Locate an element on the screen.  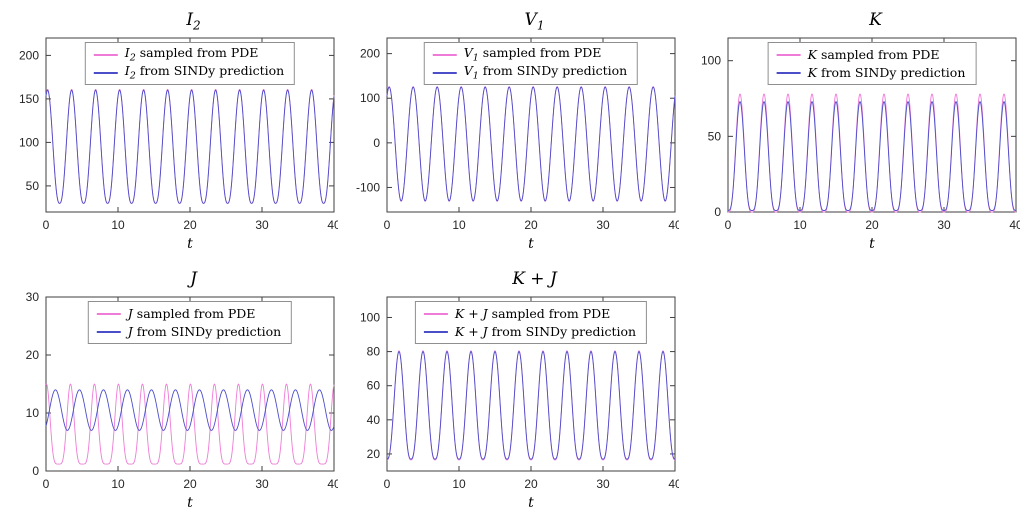
legend-label: K + J from SINDy prediction is located at coordinates (545, 331).